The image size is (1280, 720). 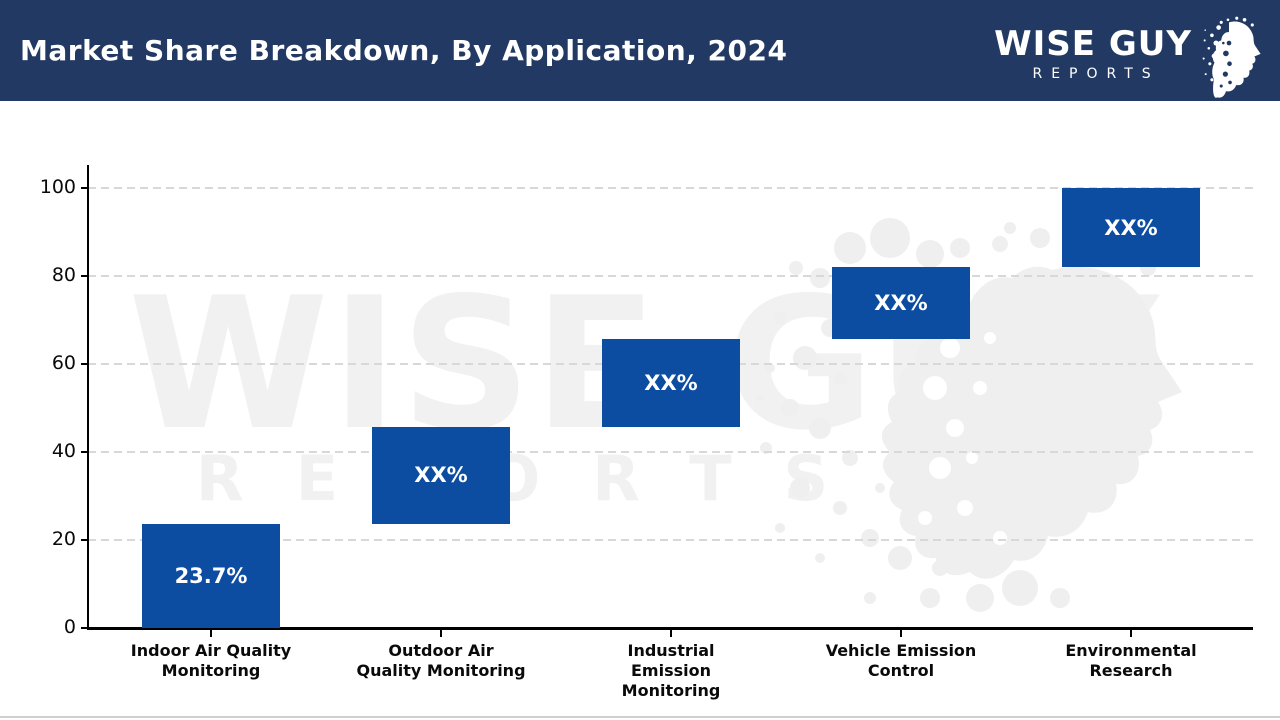 What do you see at coordinates (901, 670) in the screenshot?
I see `x-category-label-line: Control` at bounding box center [901, 670].